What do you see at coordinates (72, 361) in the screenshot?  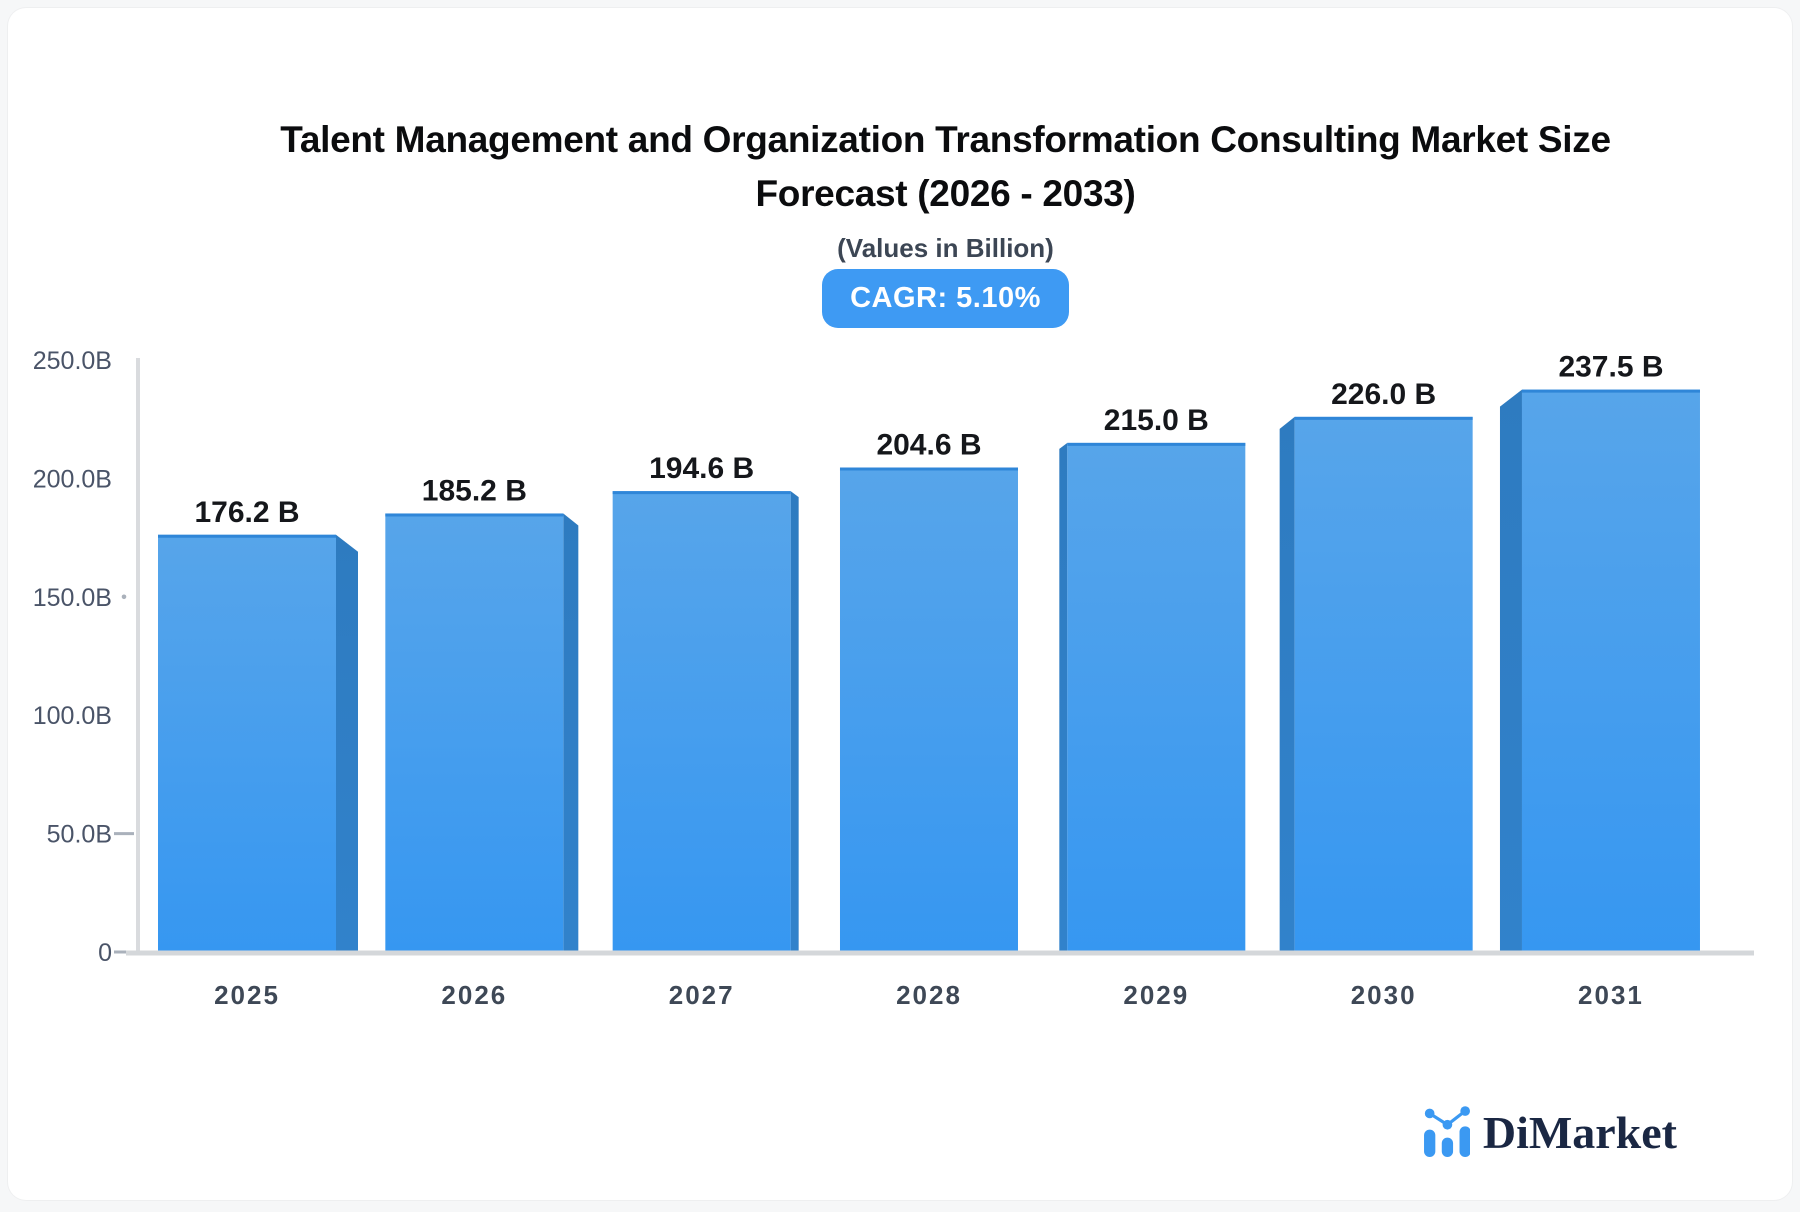 I see `y-axis-label: 250.0B` at bounding box center [72, 361].